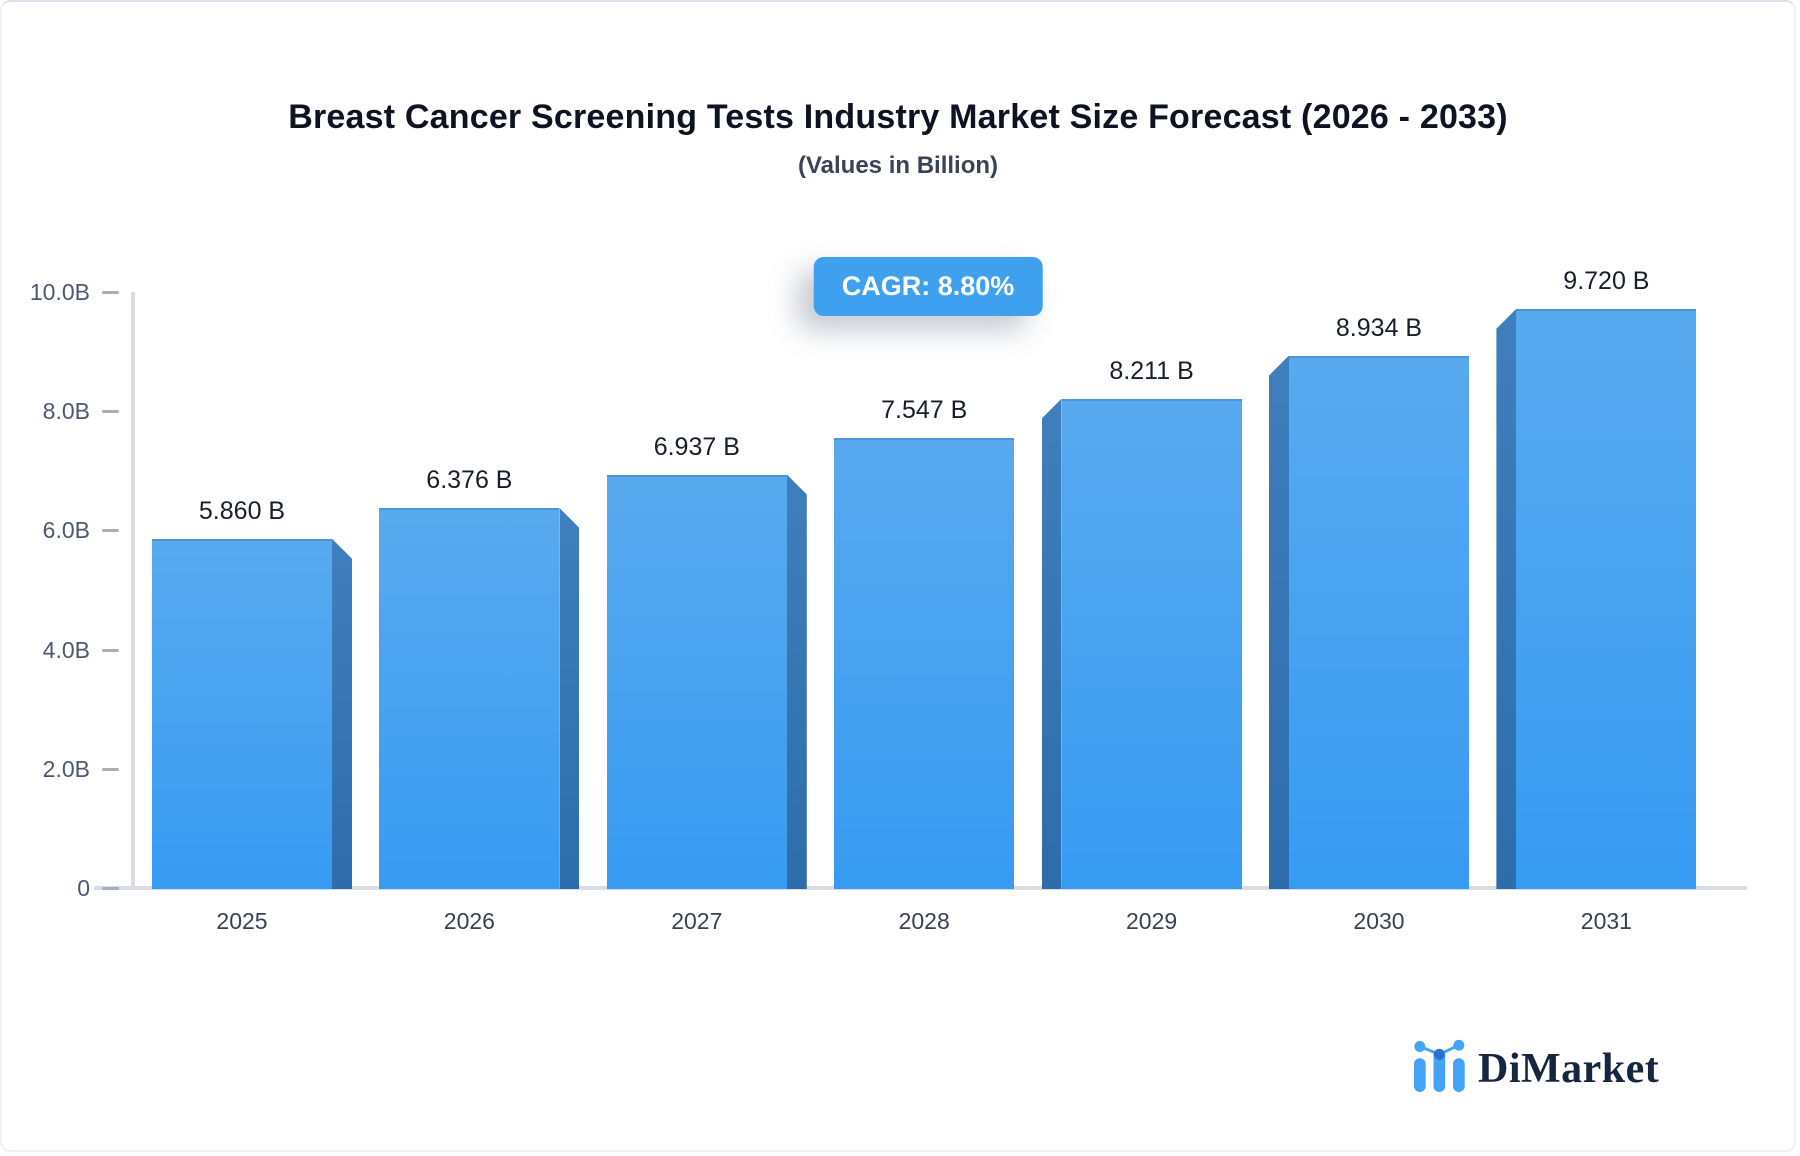 Image resolution: width=1800 pixels, height=1156 pixels. What do you see at coordinates (59, 292) in the screenshot?
I see `y-tick-label: 10.0B` at bounding box center [59, 292].